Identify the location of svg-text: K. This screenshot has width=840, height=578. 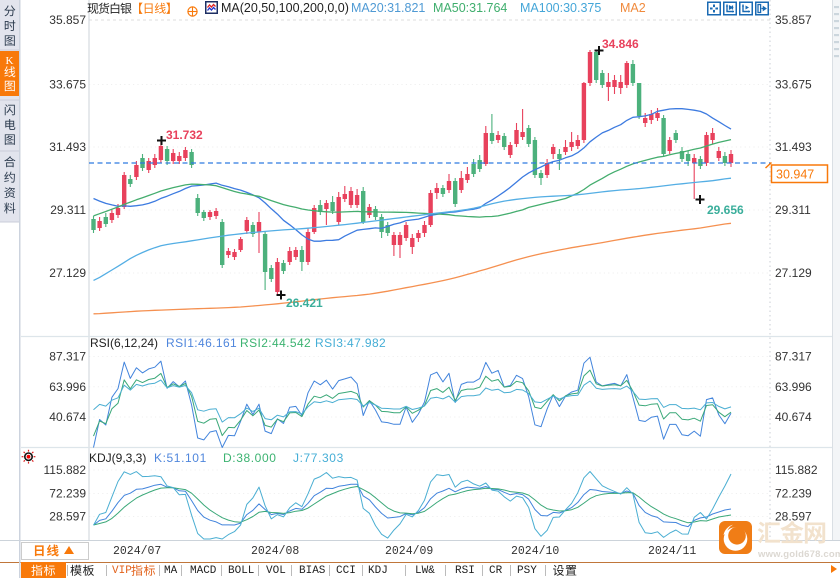
(10, 61).